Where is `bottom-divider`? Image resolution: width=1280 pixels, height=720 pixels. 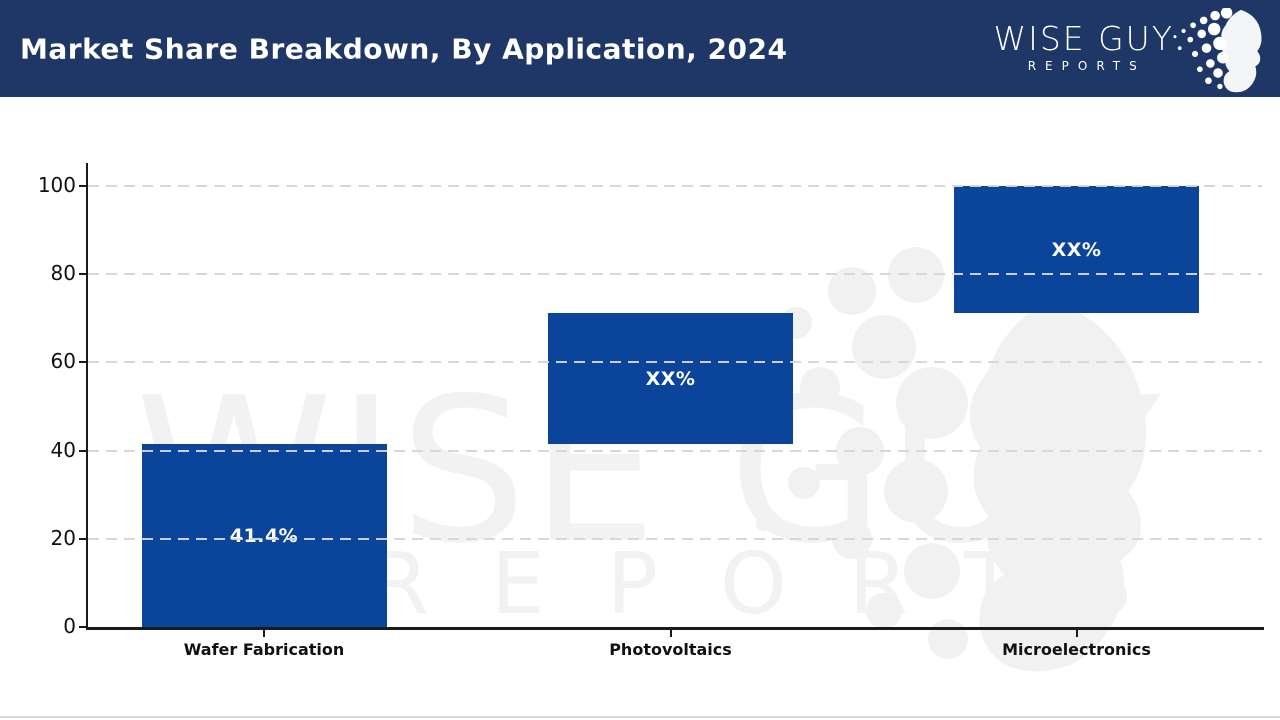 bottom-divider is located at coordinates (640, 717).